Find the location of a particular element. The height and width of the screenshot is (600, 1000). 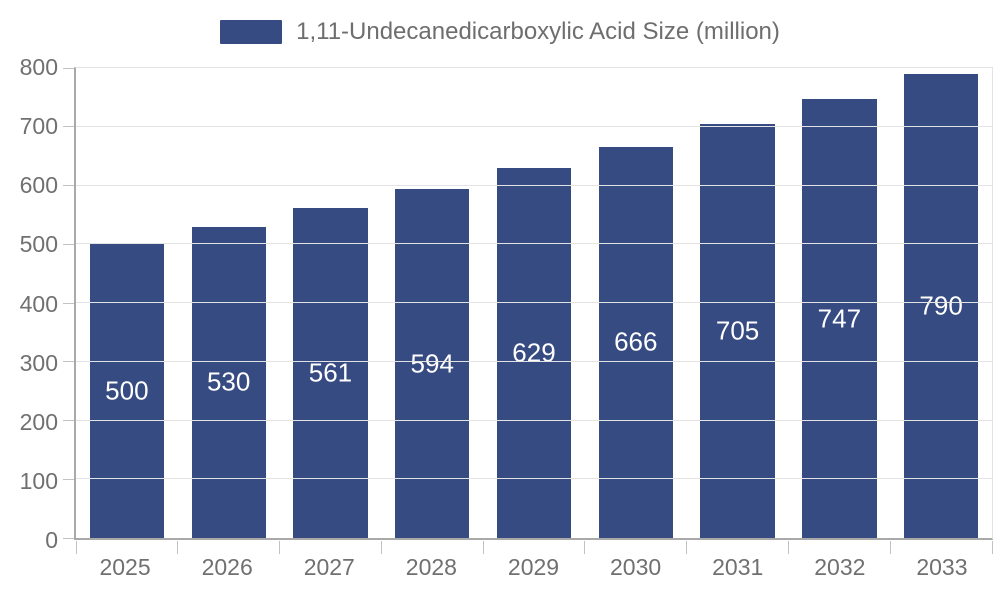

x-tick-label: 2027 is located at coordinates (329, 567).